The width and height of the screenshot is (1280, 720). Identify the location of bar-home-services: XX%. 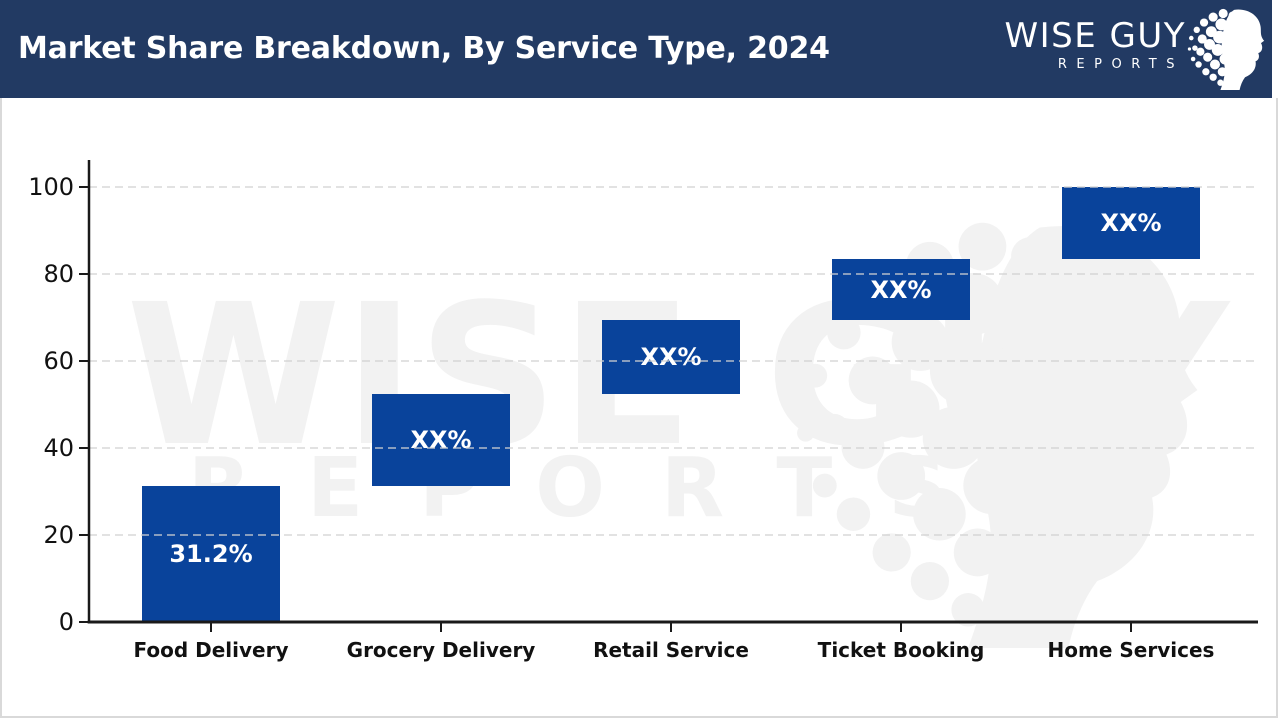
(1131, 223).